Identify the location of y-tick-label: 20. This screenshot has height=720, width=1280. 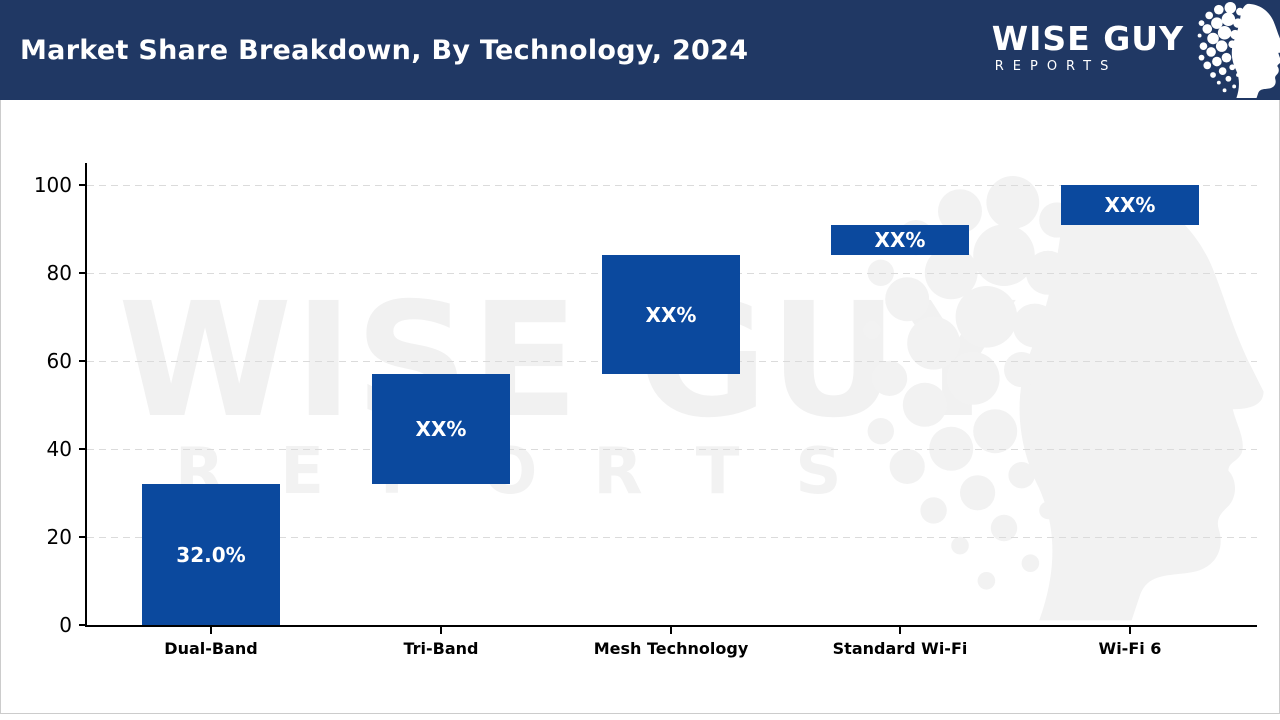
(59, 537).